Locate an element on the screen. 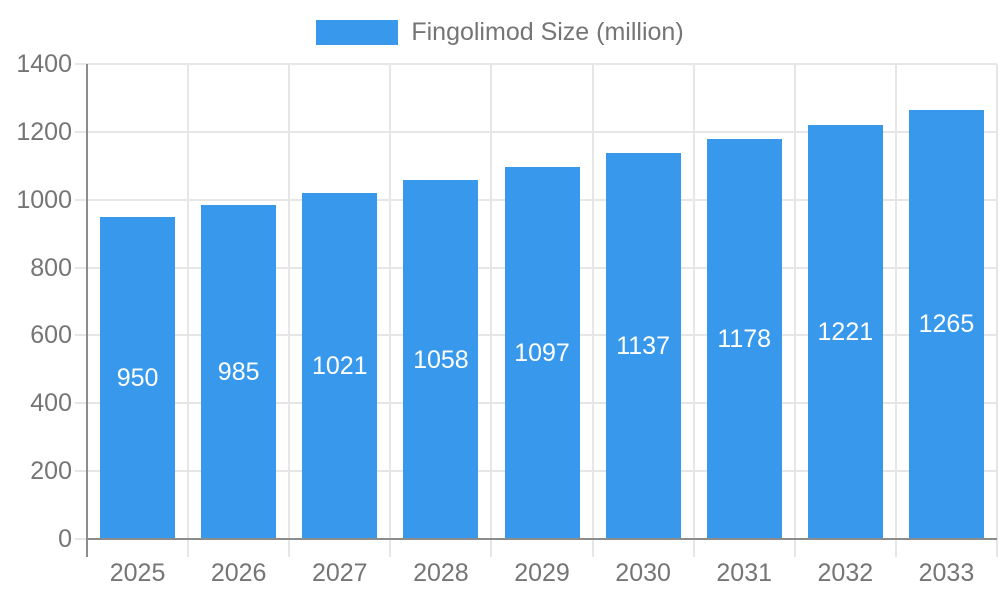 This screenshot has height=600, width=1000. y-axis-label: 200 is located at coordinates (51, 471).